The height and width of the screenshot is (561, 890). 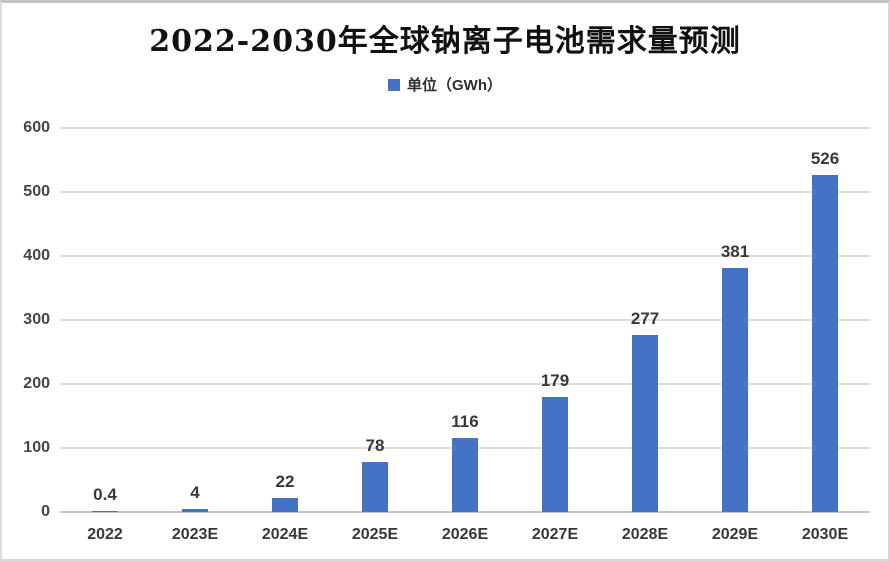 What do you see at coordinates (735, 534) in the screenshot?
I see `x-axis-tick-2029E: 2029E` at bounding box center [735, 534].